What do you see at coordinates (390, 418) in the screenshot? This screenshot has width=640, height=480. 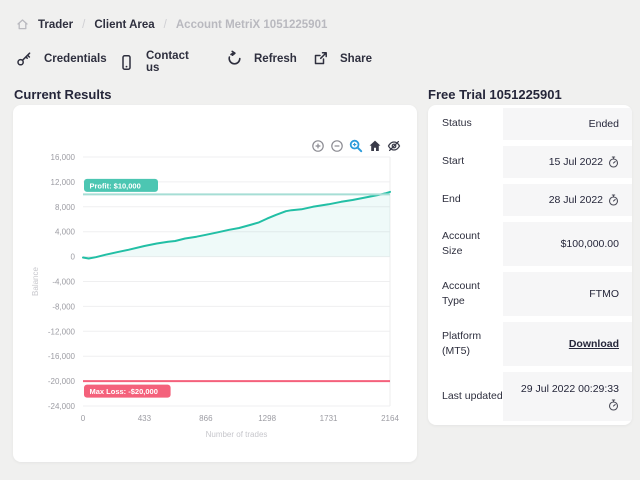 I see `x-tick-label: 2164` at bounding box center [390, 418].